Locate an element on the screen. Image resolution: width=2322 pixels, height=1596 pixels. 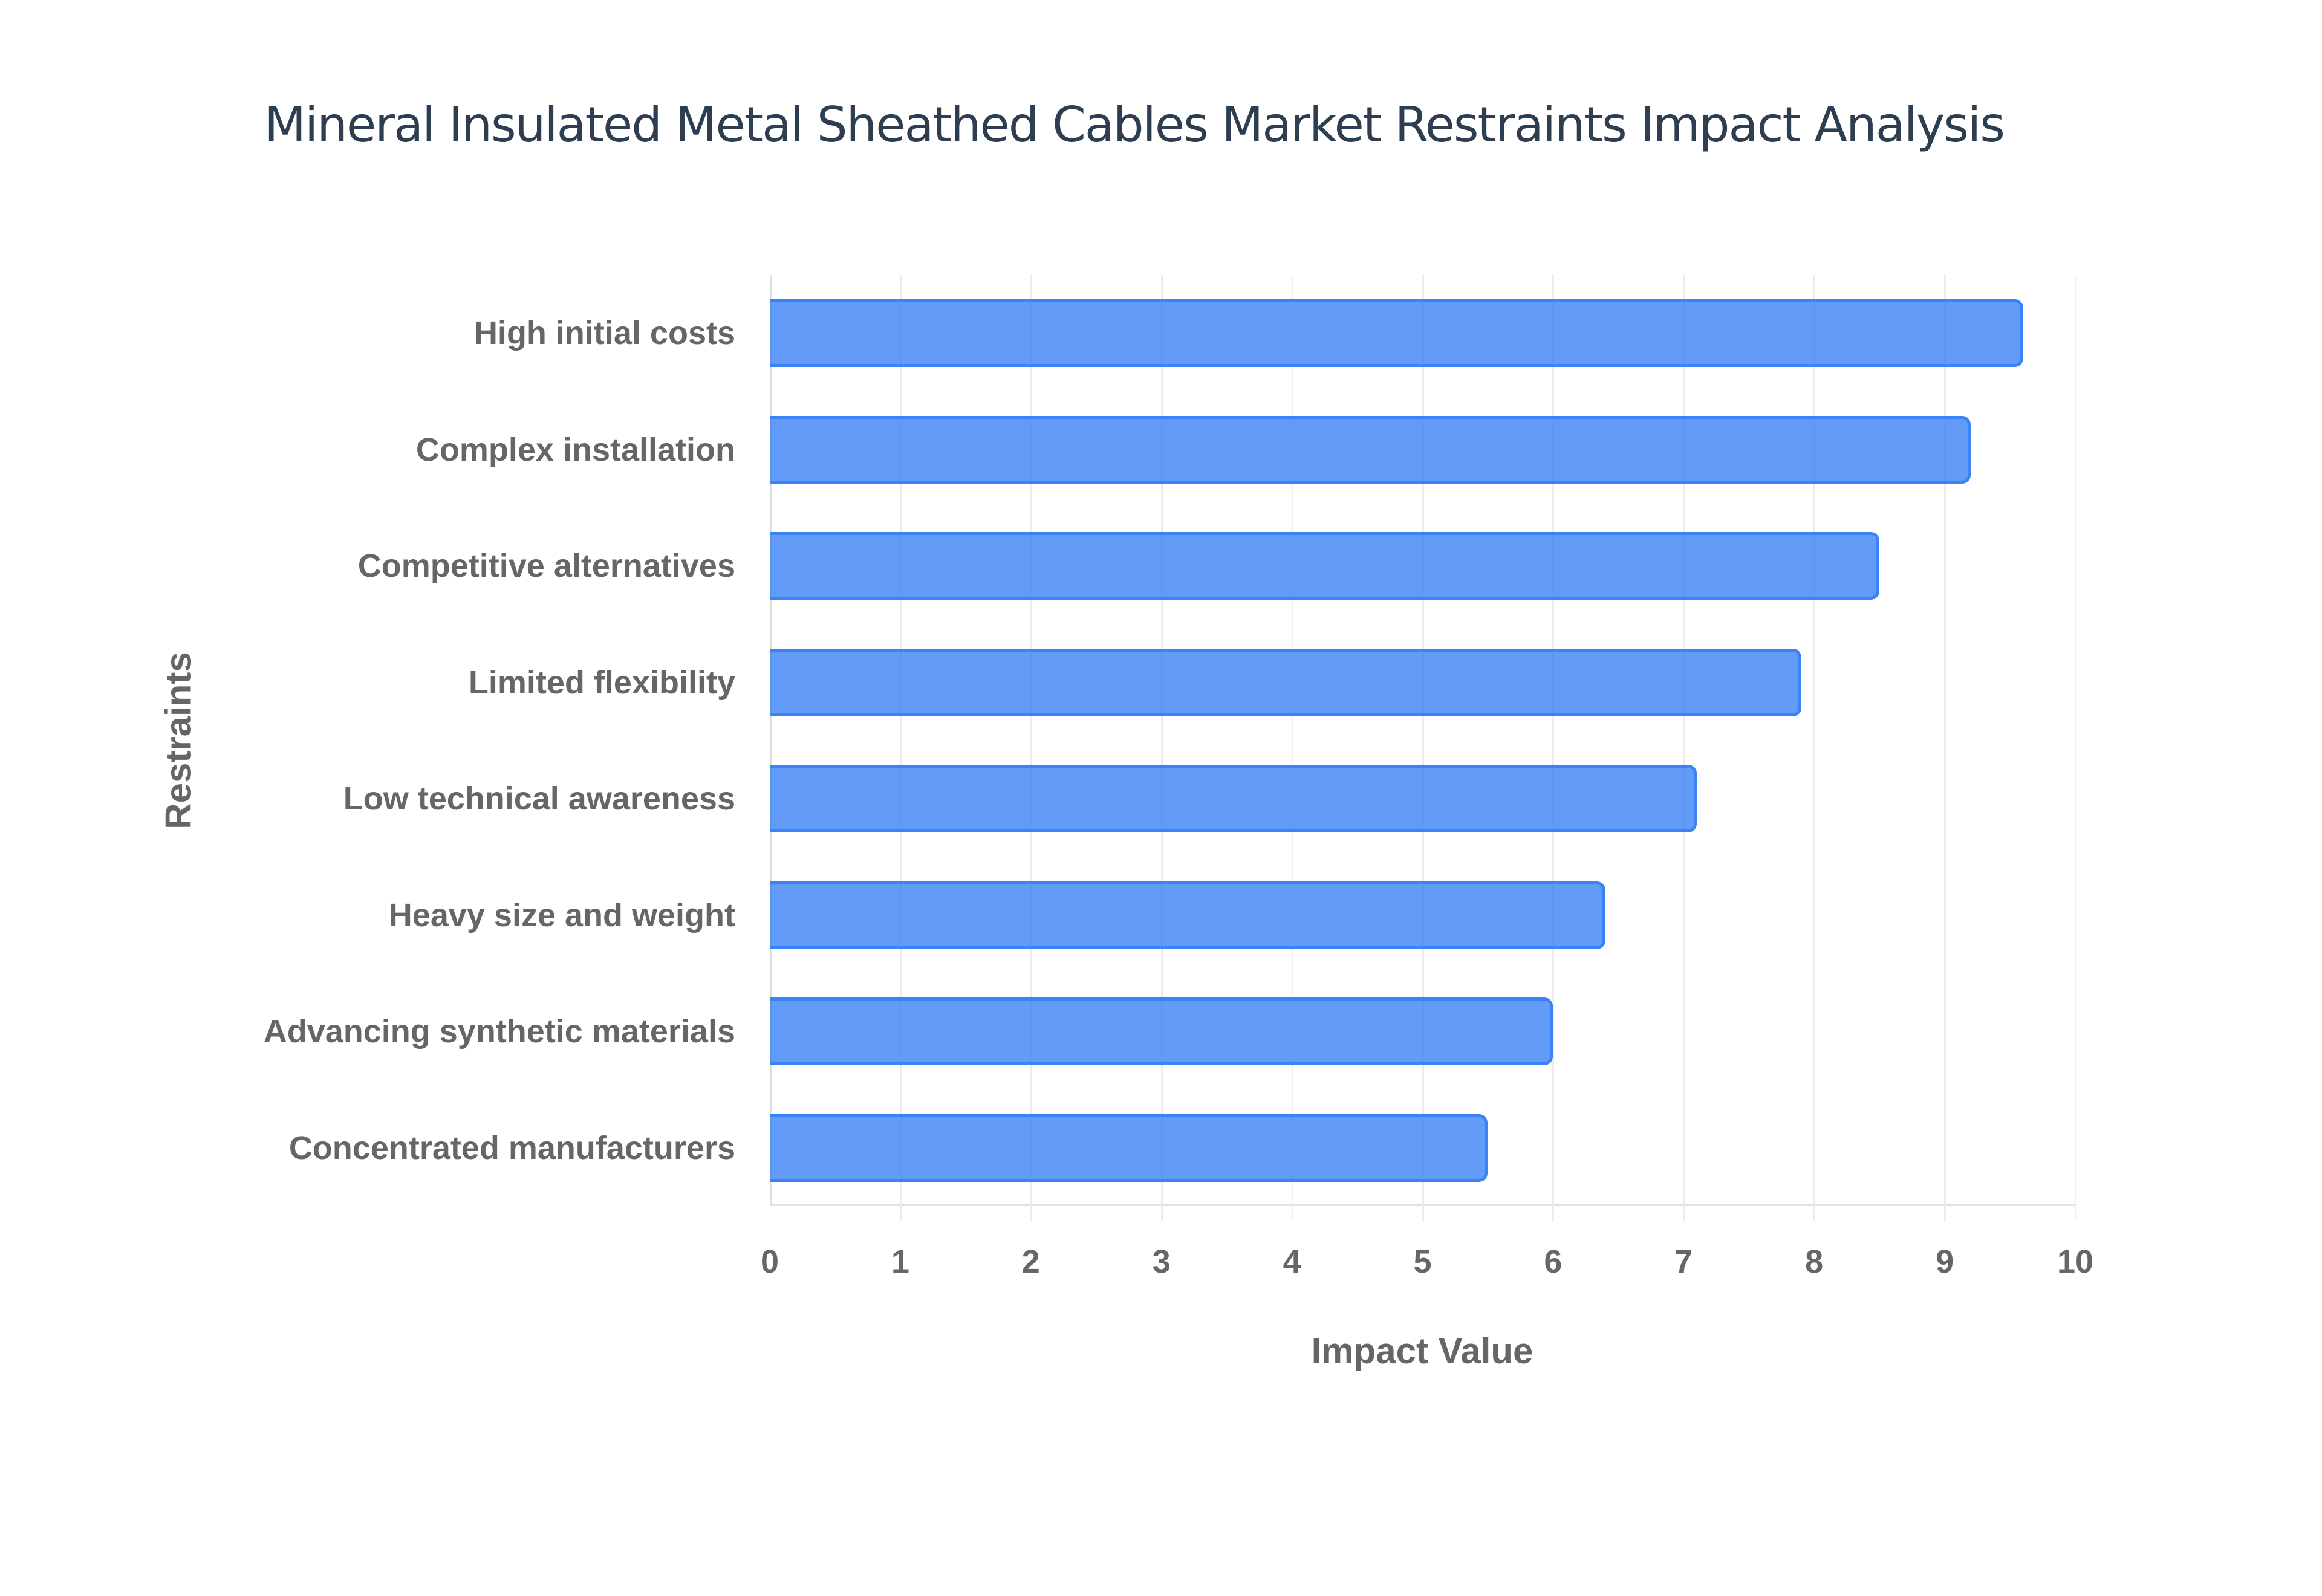
y-tick-label: Heavy size and weight is located at coordinates (561, 915).